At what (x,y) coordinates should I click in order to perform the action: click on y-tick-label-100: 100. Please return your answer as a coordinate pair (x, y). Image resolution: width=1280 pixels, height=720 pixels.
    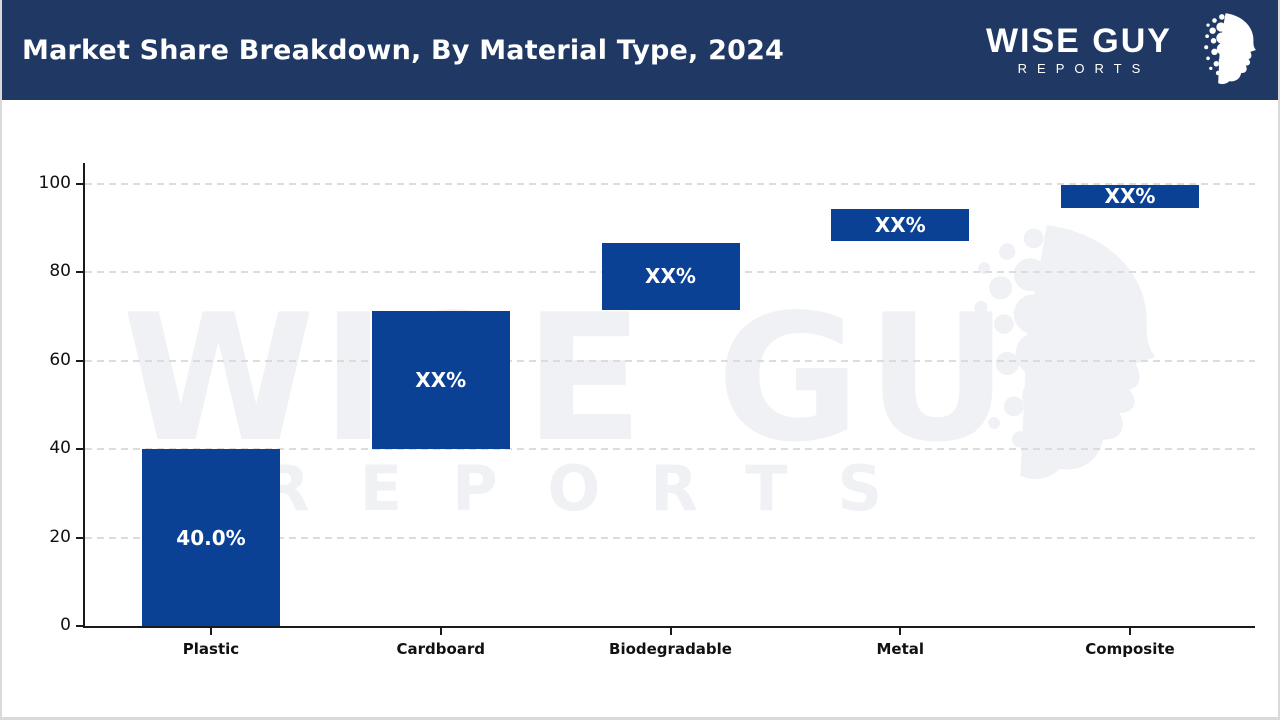
    Looking at the image, I should click on (54, 183).